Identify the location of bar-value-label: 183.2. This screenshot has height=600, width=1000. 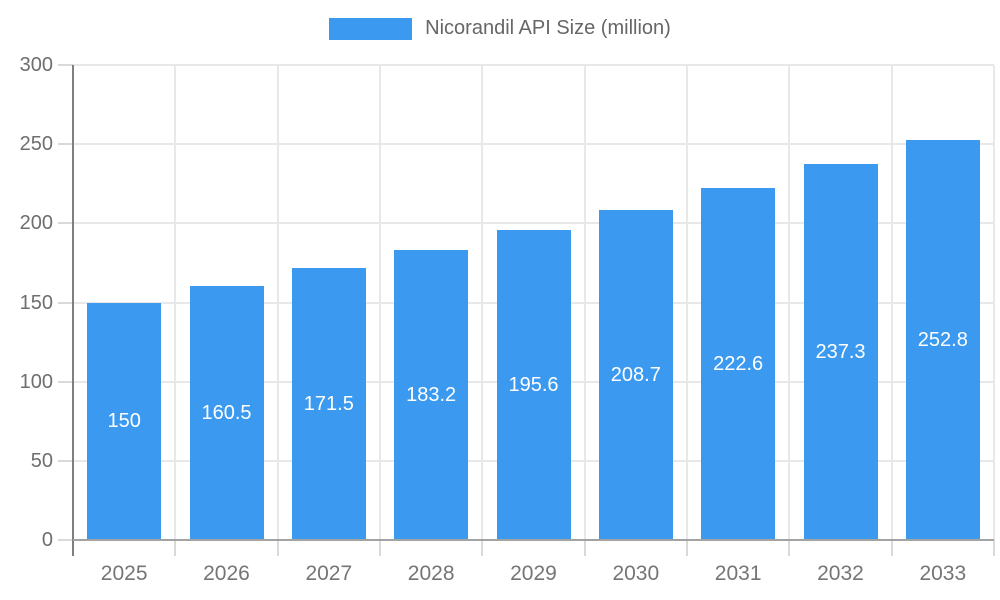
(431, 394).